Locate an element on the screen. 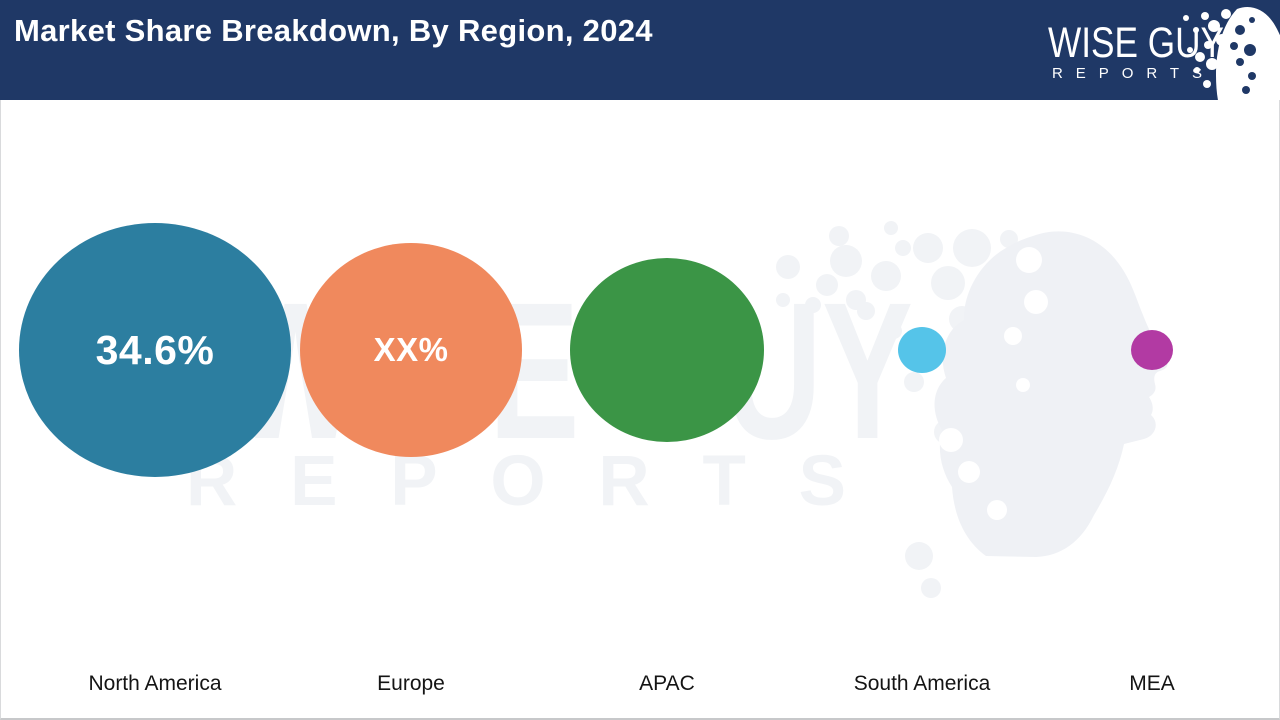  bubble-value-label: XX% is located at coordinates (411, 349).